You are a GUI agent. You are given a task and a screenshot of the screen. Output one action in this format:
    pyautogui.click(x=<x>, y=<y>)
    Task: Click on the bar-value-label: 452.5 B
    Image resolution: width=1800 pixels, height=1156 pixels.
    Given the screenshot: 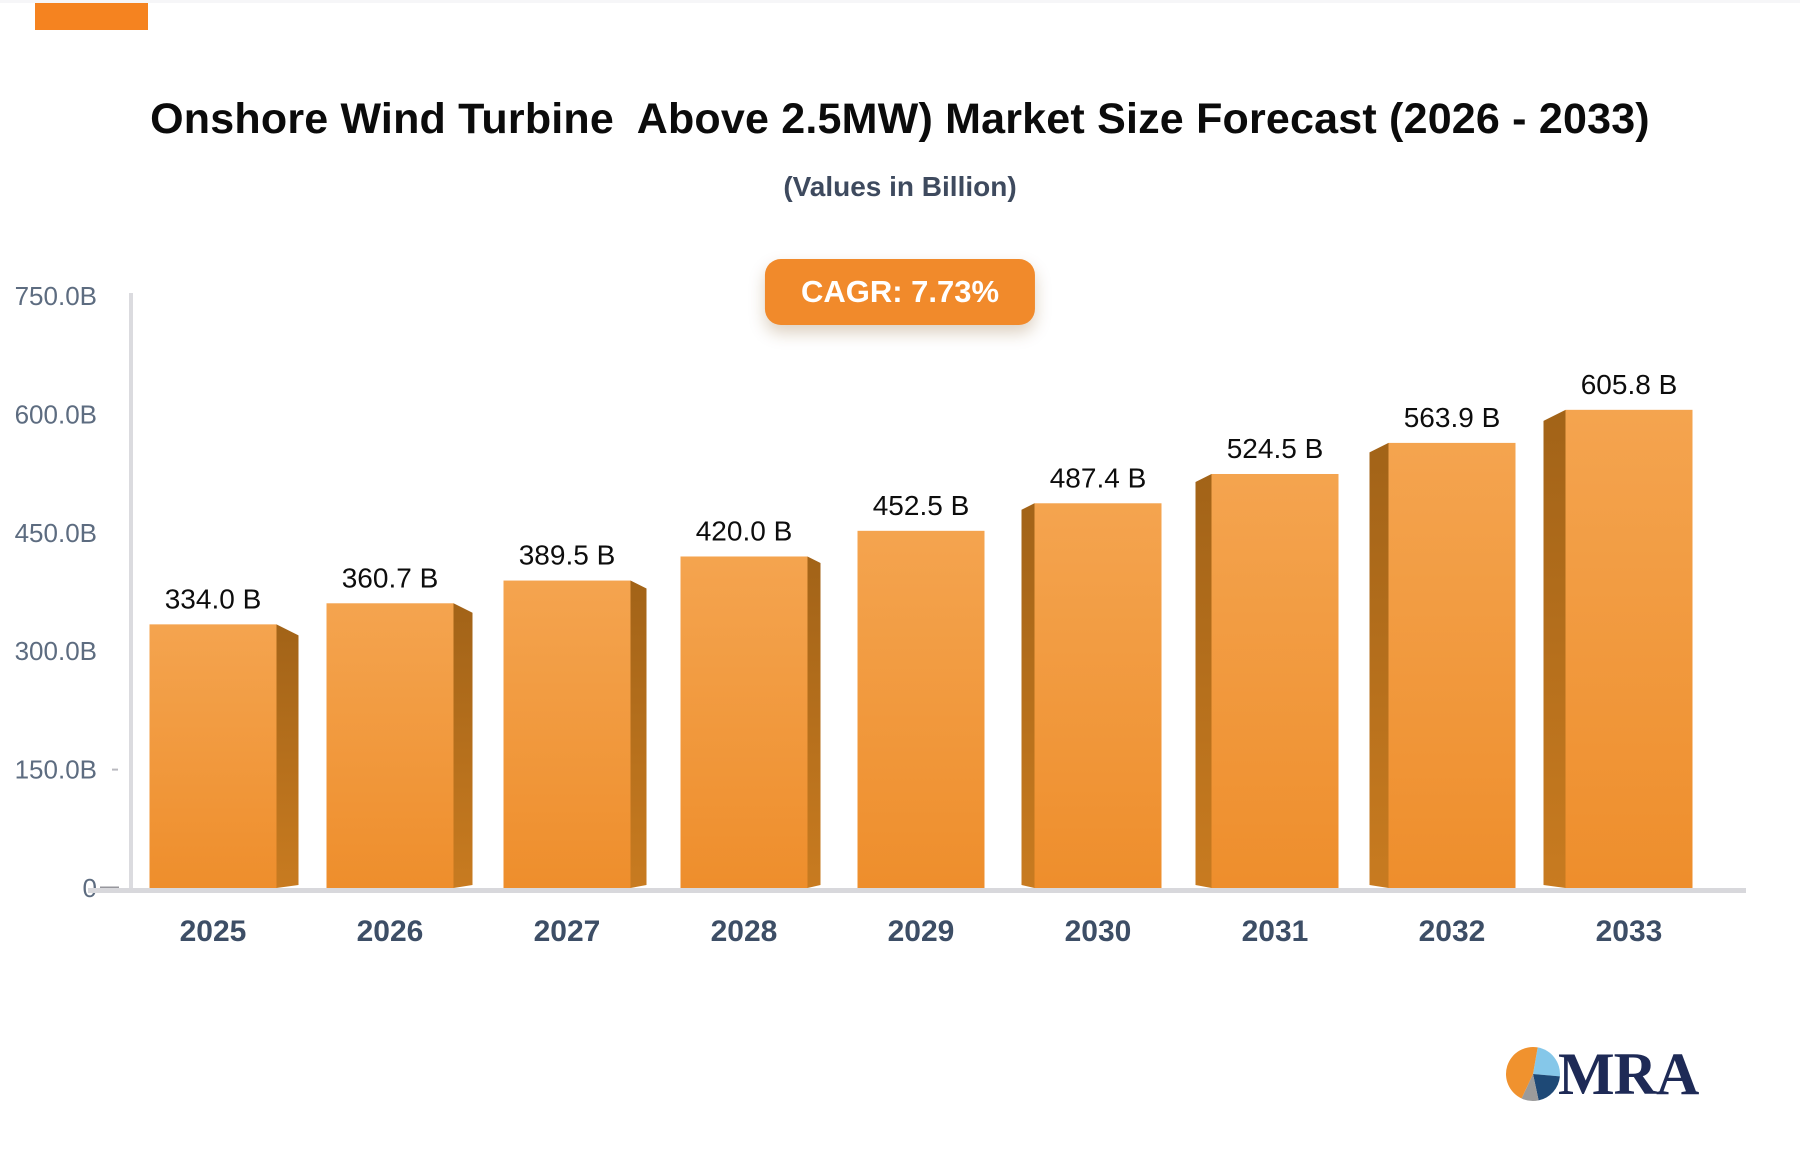 What is the action you would take?
    pyautogui.click(x=921, y=505)
    